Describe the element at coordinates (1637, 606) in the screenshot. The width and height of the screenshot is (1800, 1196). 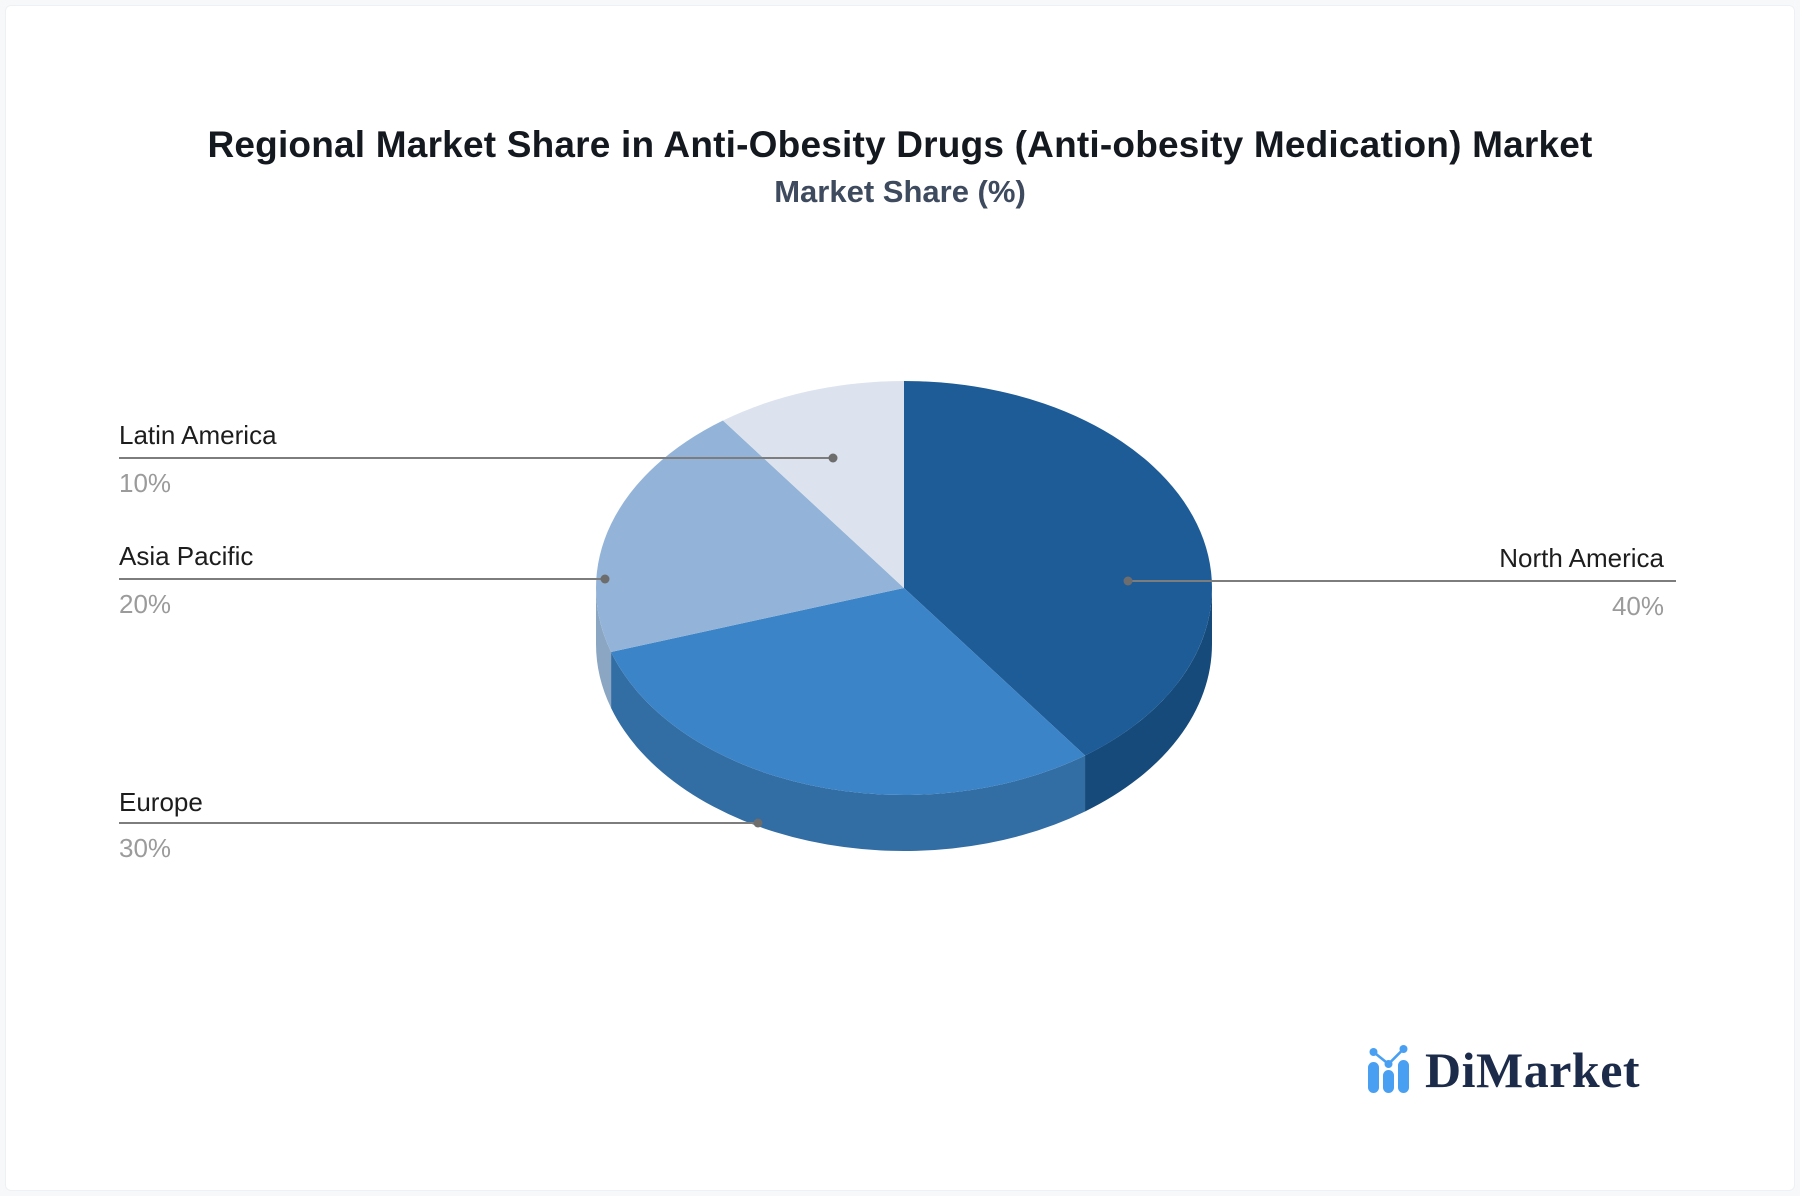
I see `callout-north-america-percent: 40%` at that location.